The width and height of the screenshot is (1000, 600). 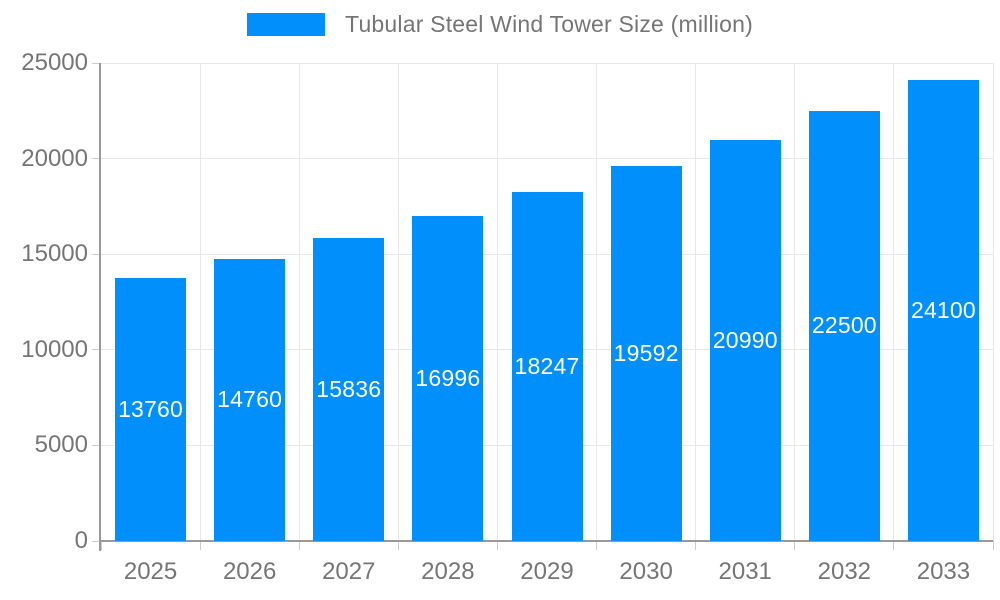 I want to click on x-axis-tick-label: 2031, so click(x=745, y=571).